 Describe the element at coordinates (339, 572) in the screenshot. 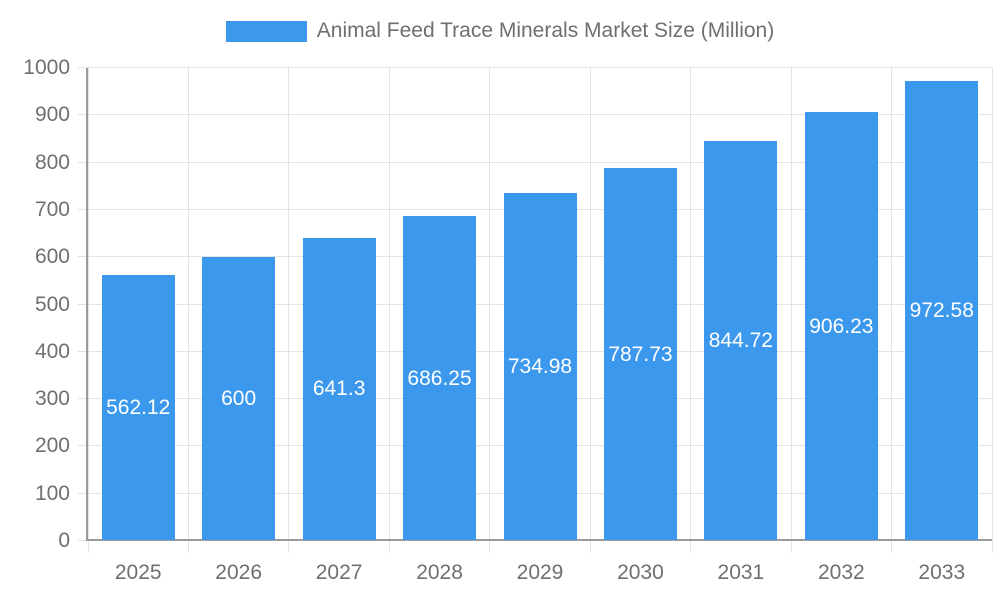

I see `x-axis-tick-label: 2027` at that location.